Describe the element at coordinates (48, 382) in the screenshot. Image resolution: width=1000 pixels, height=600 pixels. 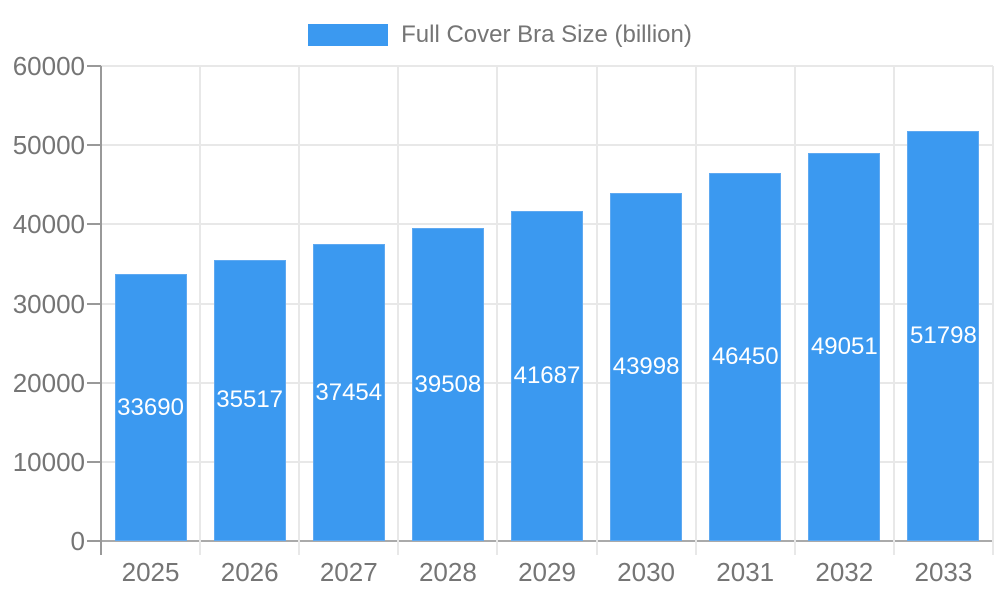
I see `y-tick-label: 20000` at that location.